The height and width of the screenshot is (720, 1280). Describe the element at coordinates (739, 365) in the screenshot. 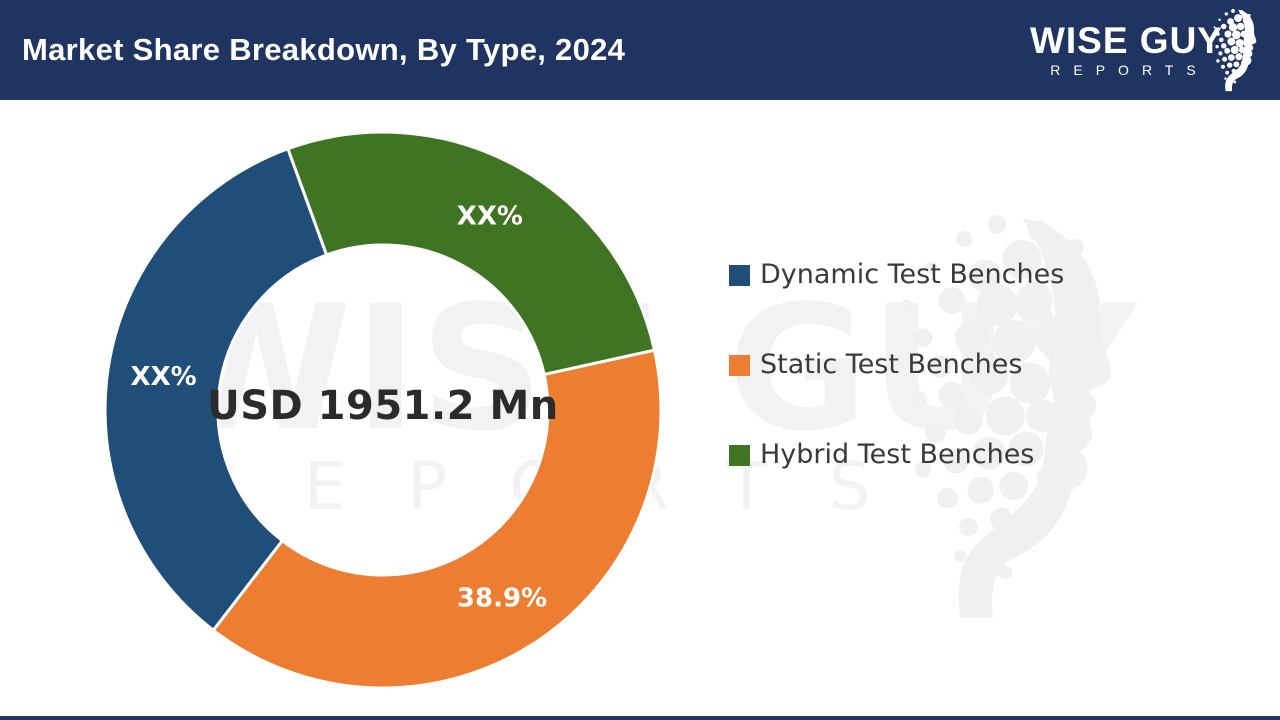

I see `legend-swatch-static` at that location.